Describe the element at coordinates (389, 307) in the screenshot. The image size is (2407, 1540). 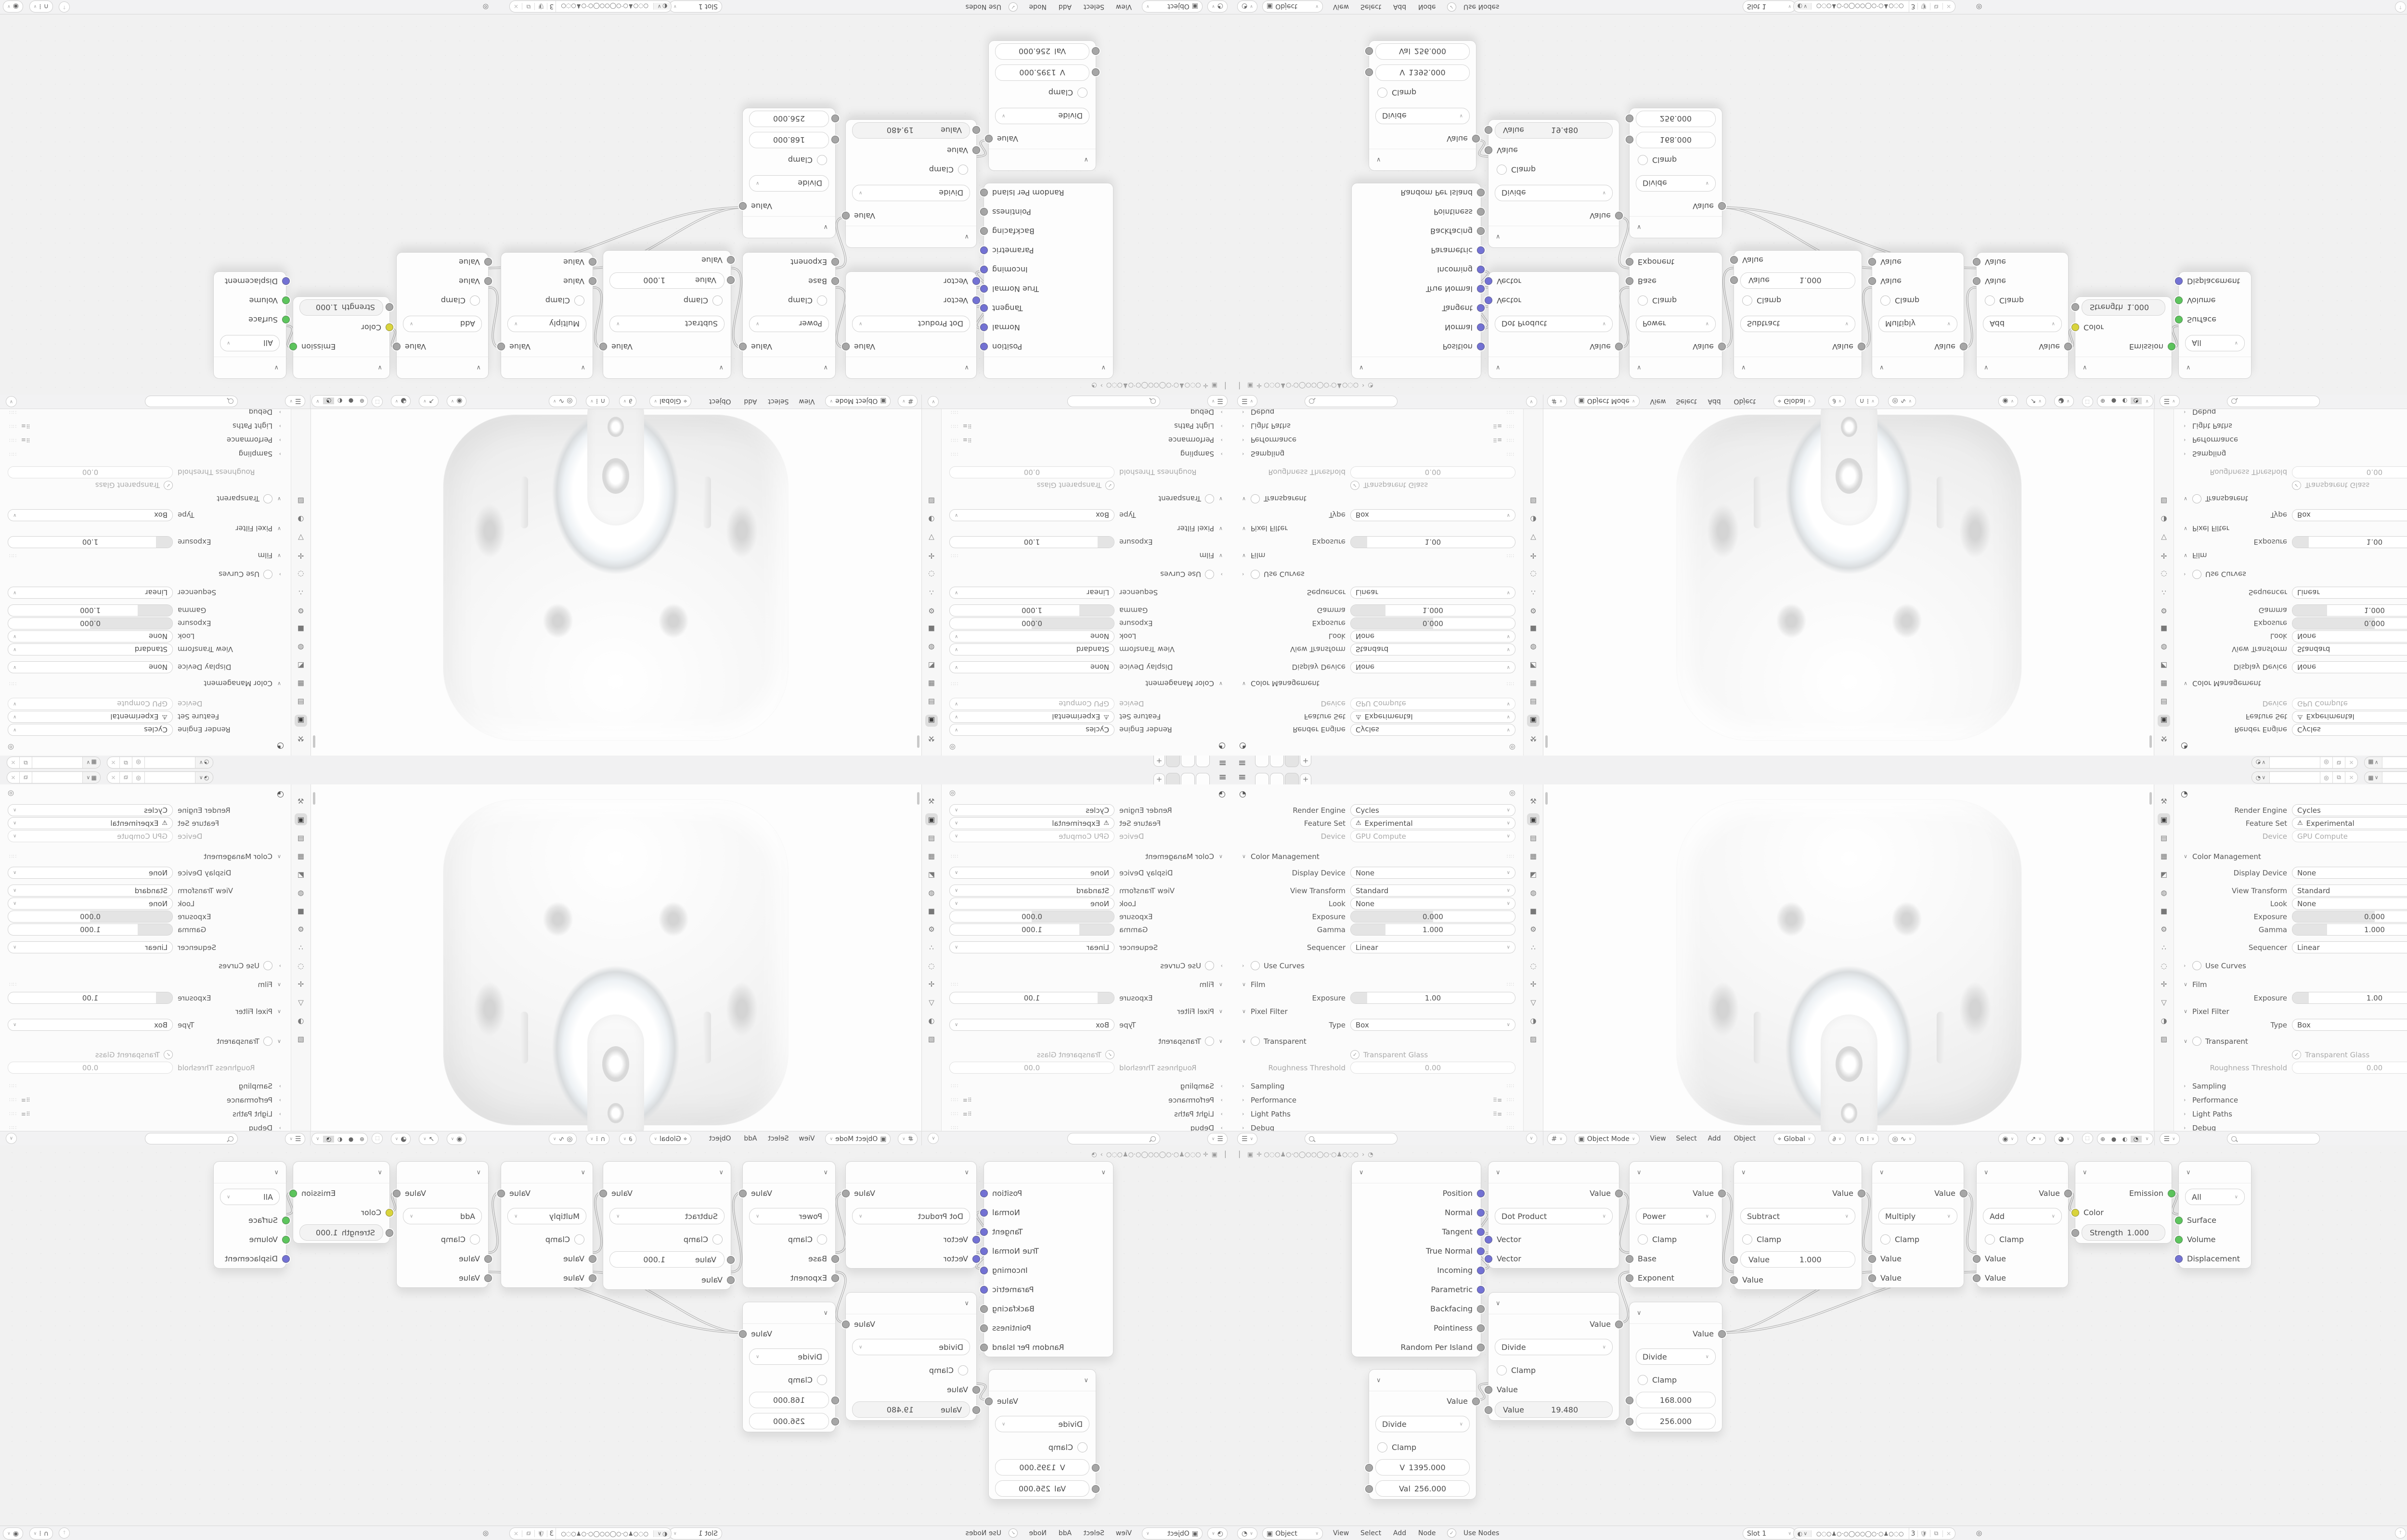
I see `socket-strength-in` at that location.